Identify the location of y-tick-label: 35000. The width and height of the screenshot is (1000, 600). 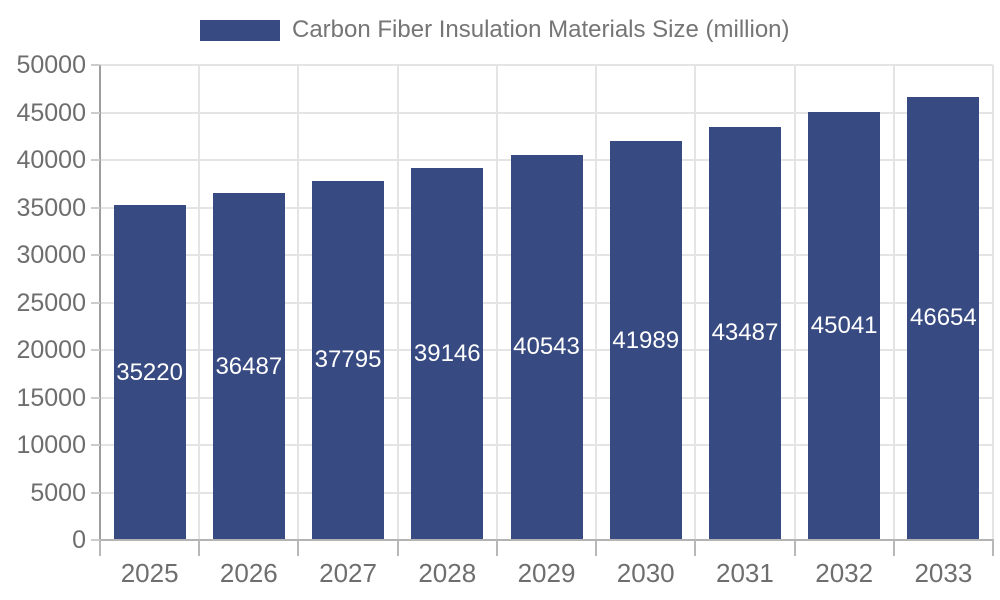
(51, 207).